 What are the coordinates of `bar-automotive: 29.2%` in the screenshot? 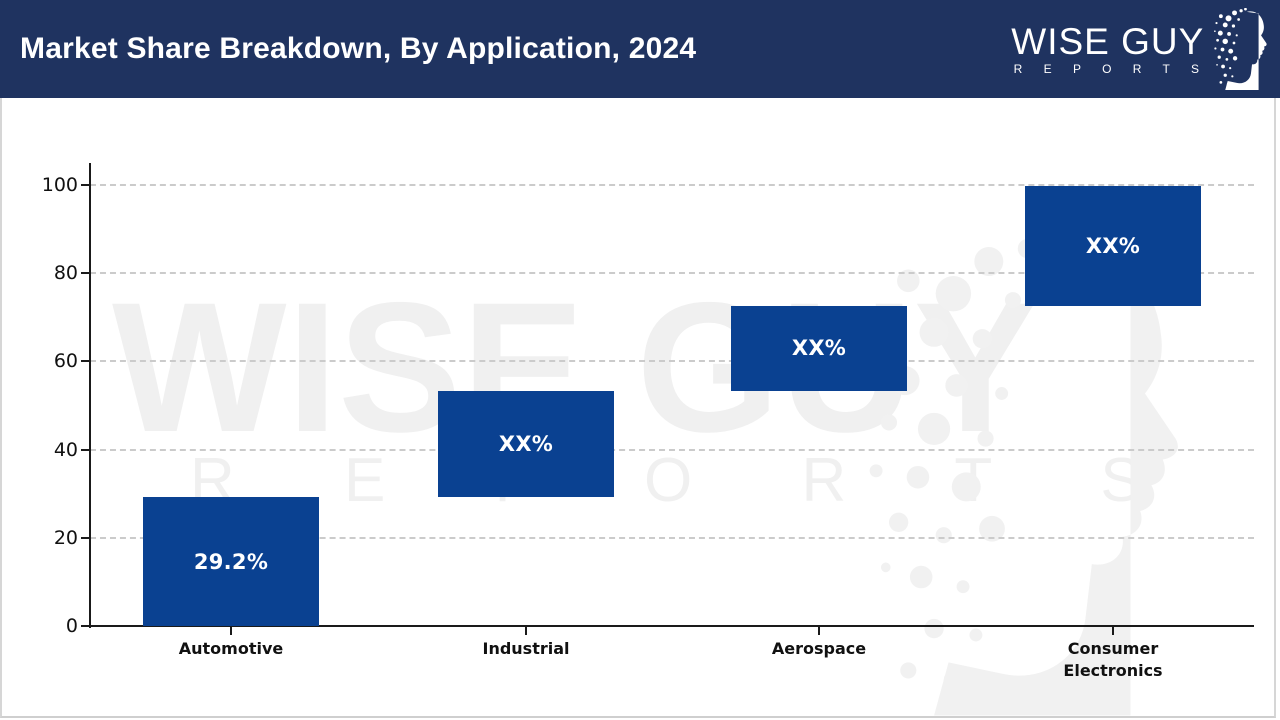 It's located at (231, 561).